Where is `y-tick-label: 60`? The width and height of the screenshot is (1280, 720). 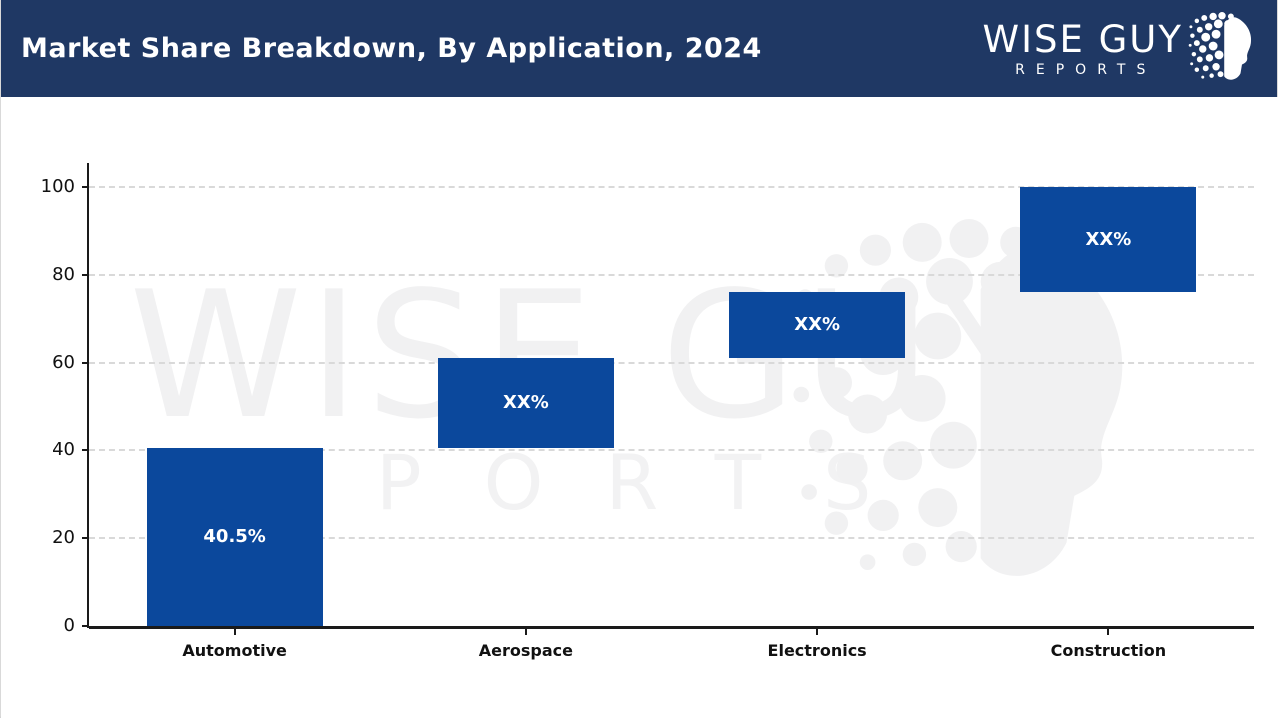 y-tick-label: 60 is located at coordinates (63, 362).